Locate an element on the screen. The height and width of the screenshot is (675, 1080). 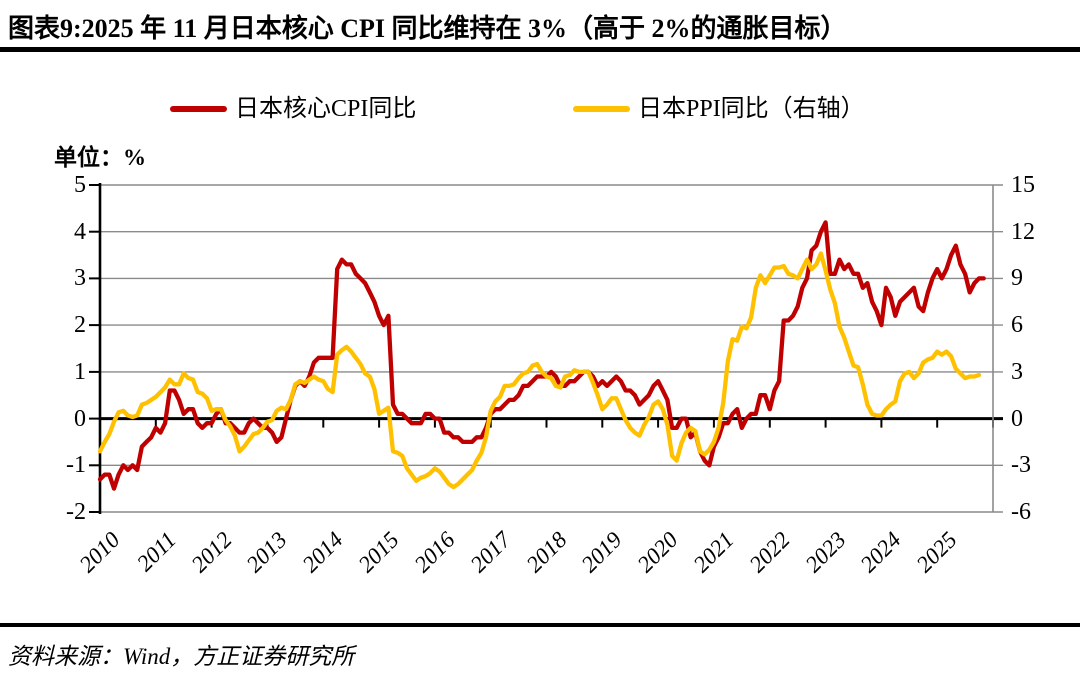
right-tick-label: 15 is located at coordinates (1023, 185).